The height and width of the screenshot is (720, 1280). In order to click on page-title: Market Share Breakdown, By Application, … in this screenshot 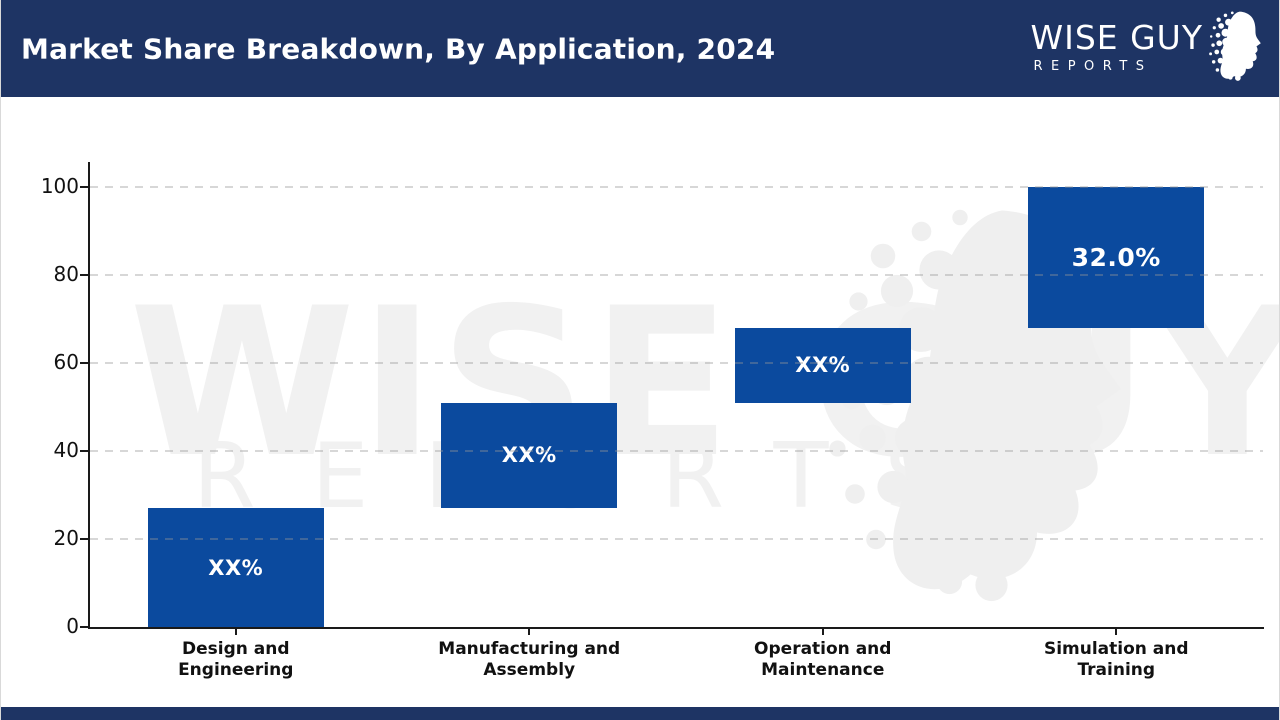, I will do `click(398, 48)`.